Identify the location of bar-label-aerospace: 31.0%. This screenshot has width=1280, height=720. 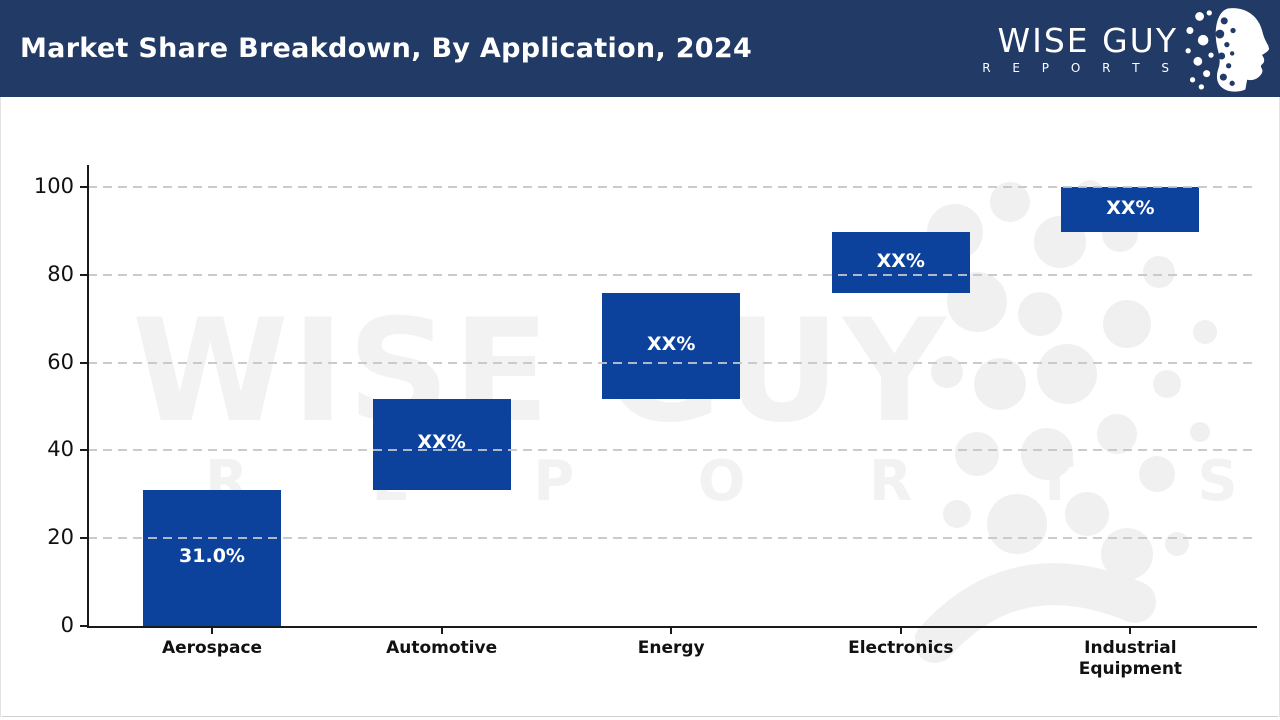
(212, 555).